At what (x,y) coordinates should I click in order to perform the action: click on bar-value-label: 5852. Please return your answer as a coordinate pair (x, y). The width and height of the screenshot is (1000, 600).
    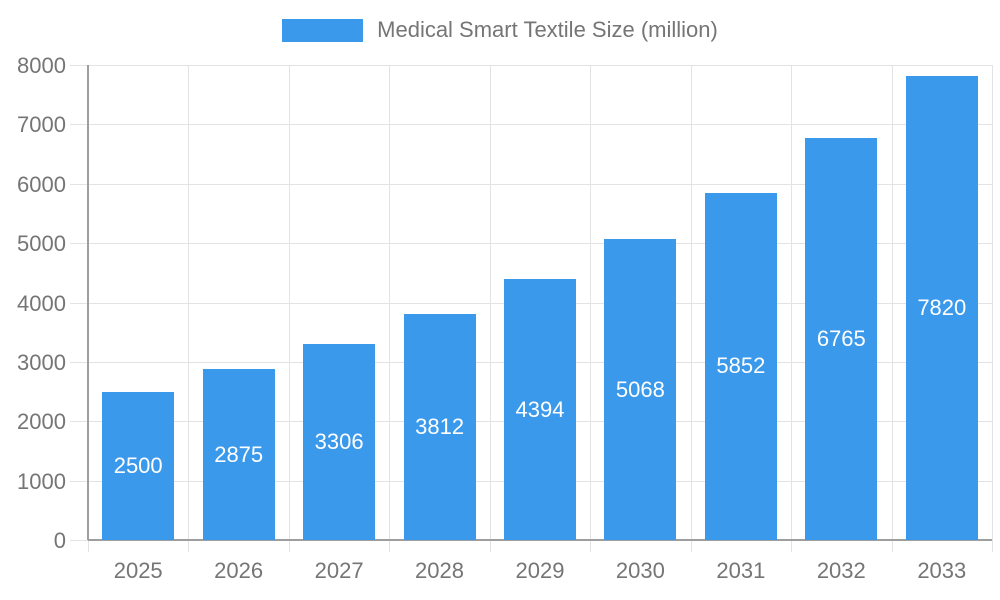
    Looking at the image, I should click on (741, 366).